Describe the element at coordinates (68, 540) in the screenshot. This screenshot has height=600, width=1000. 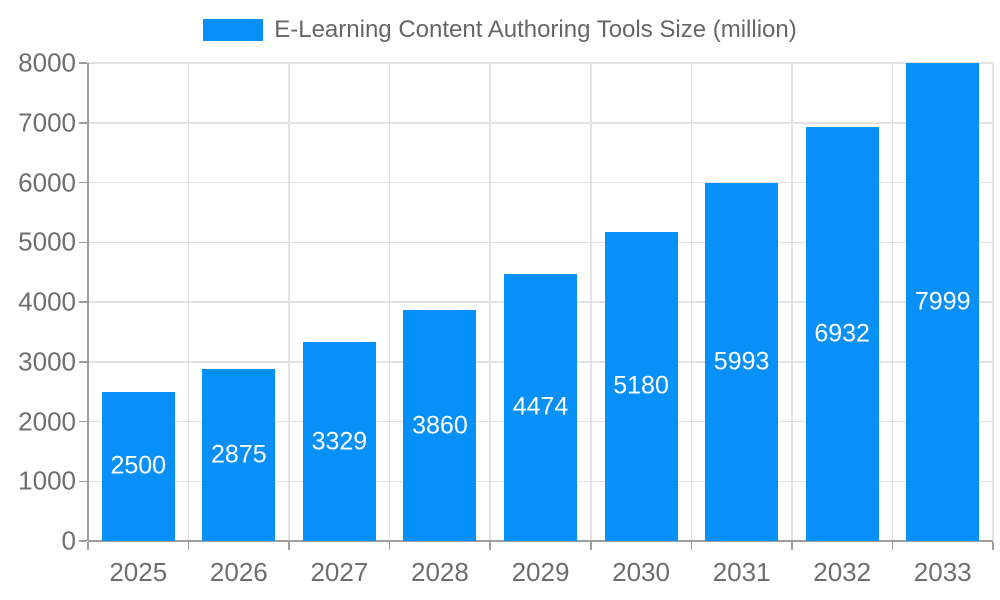
I see `y-axis-tick-label: 0` at that location.